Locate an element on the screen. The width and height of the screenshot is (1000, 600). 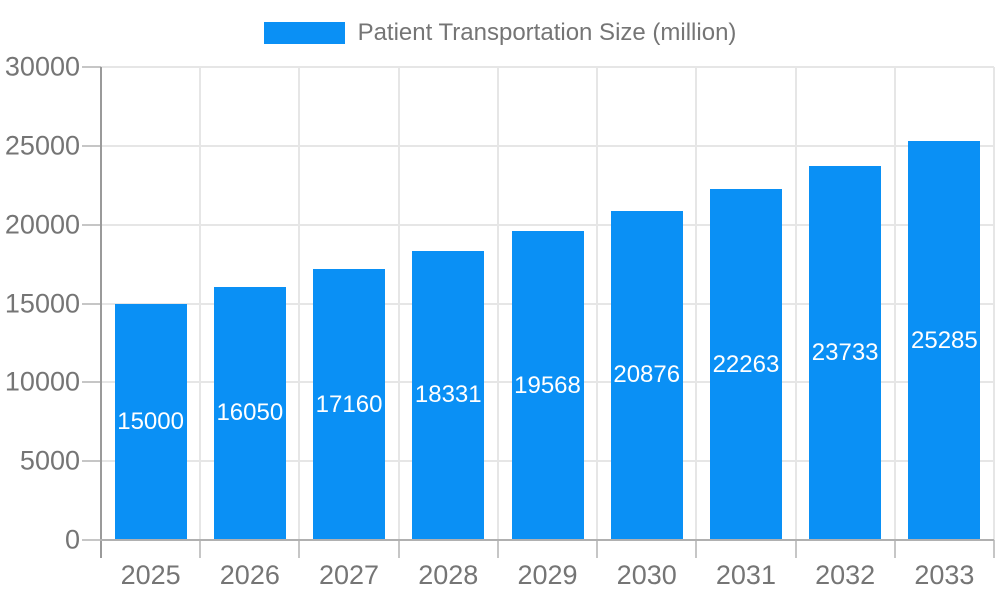
bar-value-label: 16050 is located at coordinates (250, 413).